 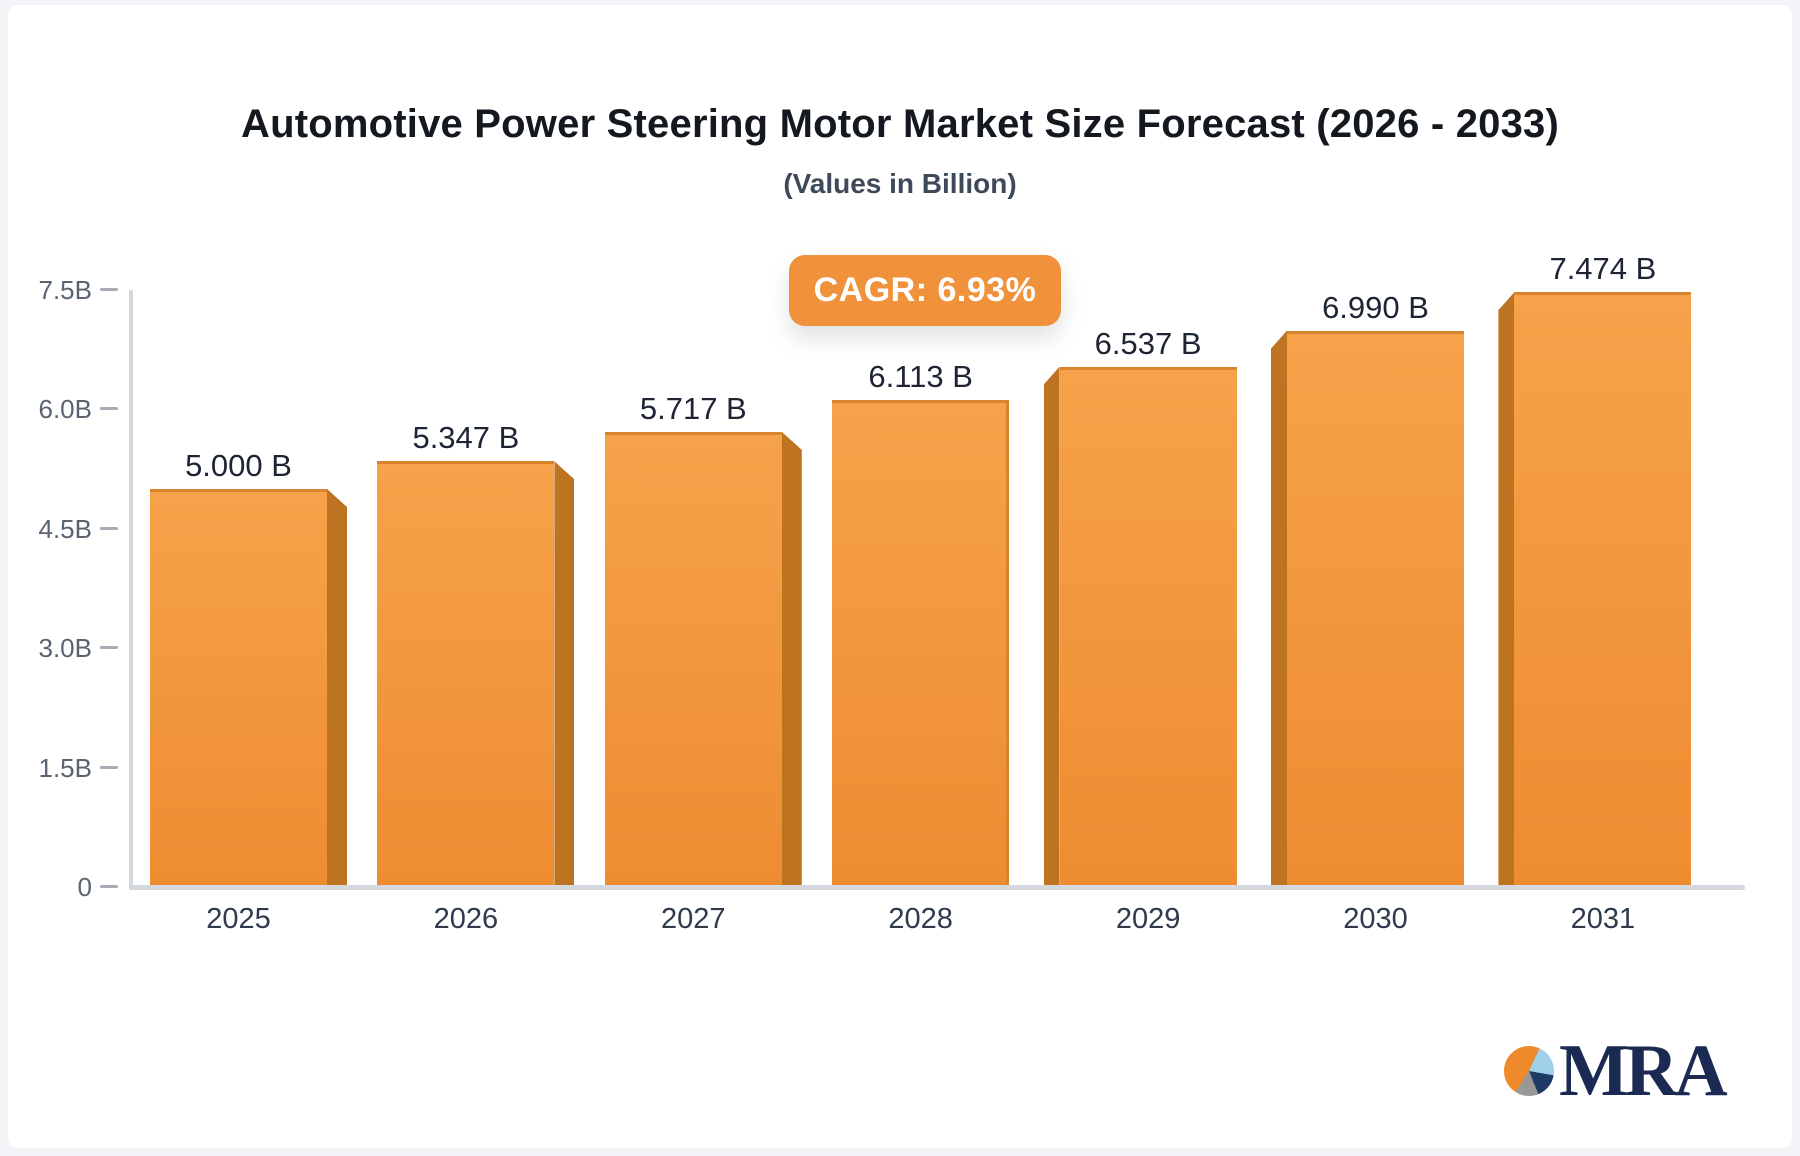 I want to click on bar-2026, so click(x=466, y=674).